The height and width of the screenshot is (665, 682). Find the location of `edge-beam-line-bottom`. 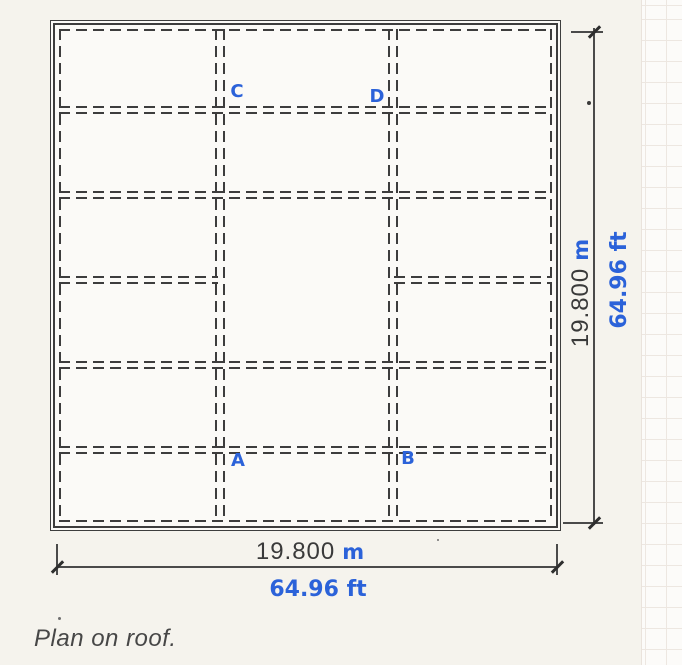

edge-beam-line-bottom is located at coordinates (305, 521).